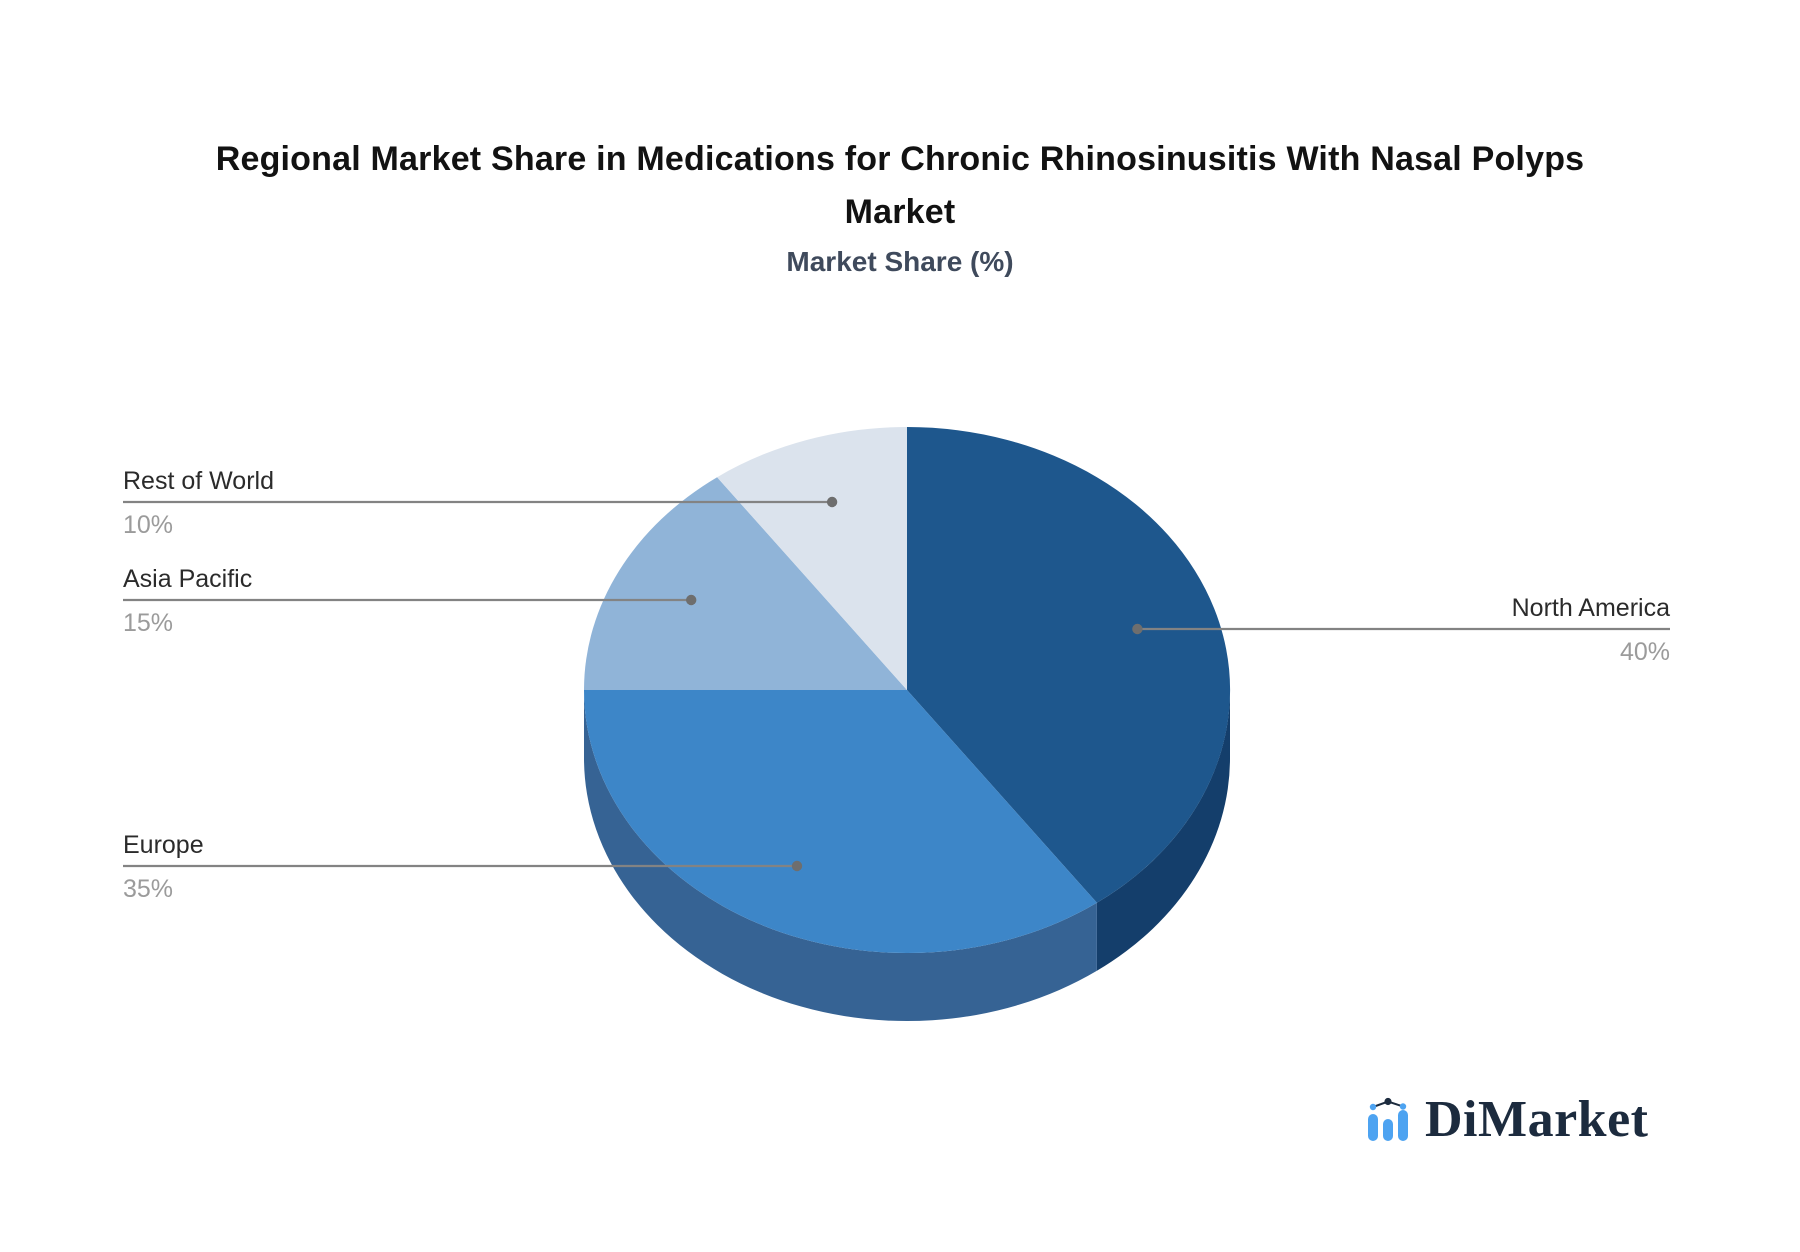  Describe the element at coordinates (832, 502) in the screenshot. I see `callout-dot-rest-of-world` at that location.